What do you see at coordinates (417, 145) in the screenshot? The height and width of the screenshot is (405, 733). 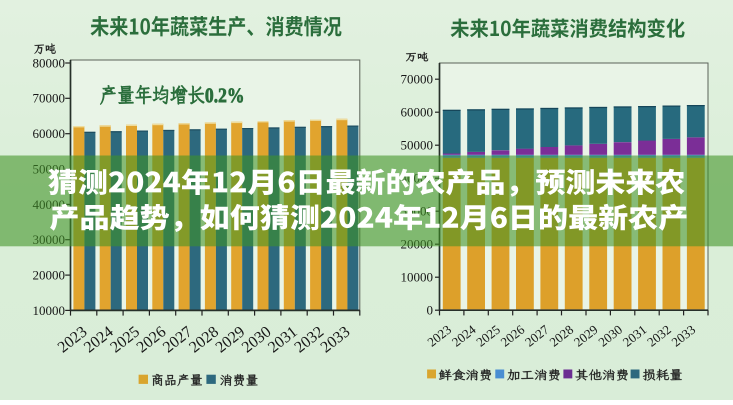 I see `svg-text: 50000` at bounding box center [417, 145].